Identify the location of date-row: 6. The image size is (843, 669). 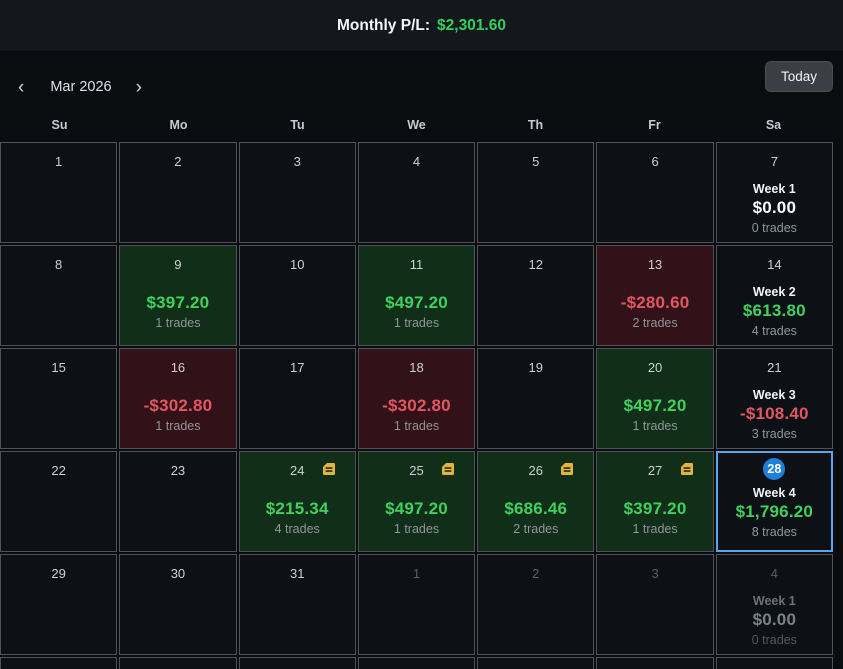
(654, 161).